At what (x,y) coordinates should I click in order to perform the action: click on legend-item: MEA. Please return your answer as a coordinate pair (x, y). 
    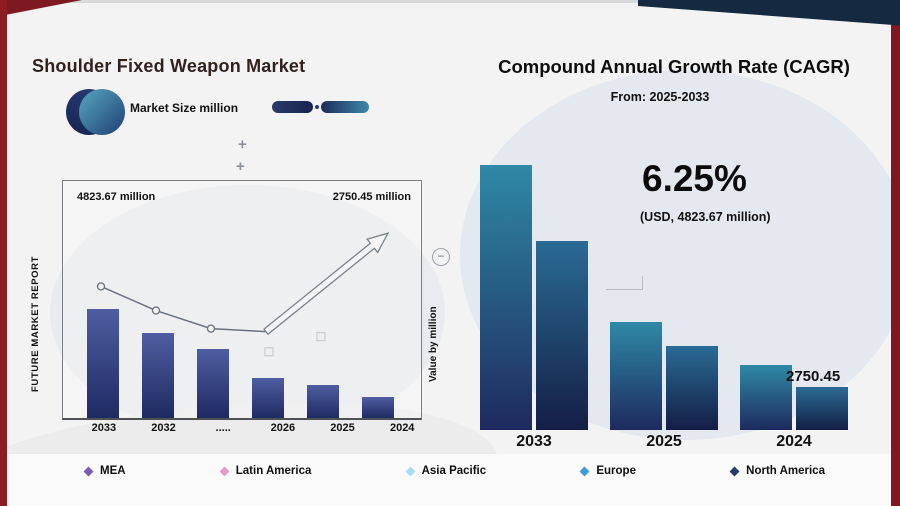
    Looking at the image, I should click on (104, 471).